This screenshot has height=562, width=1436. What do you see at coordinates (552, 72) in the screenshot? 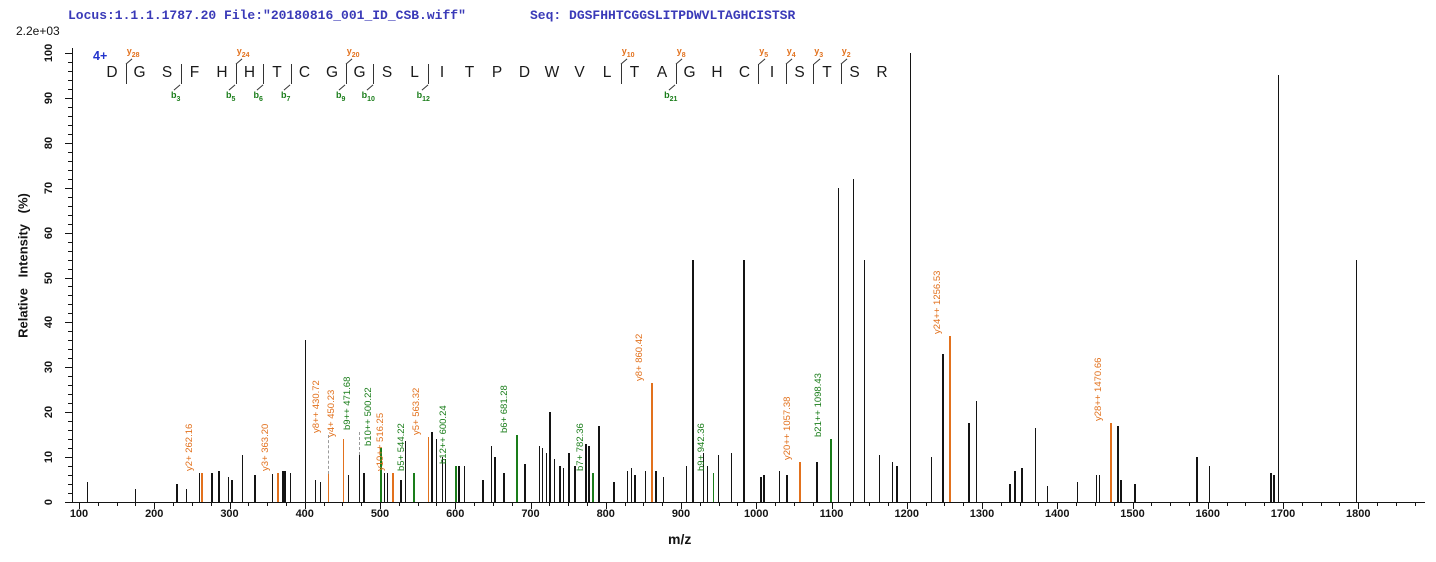
I see `residue: W` at bounding box center [552, 72].